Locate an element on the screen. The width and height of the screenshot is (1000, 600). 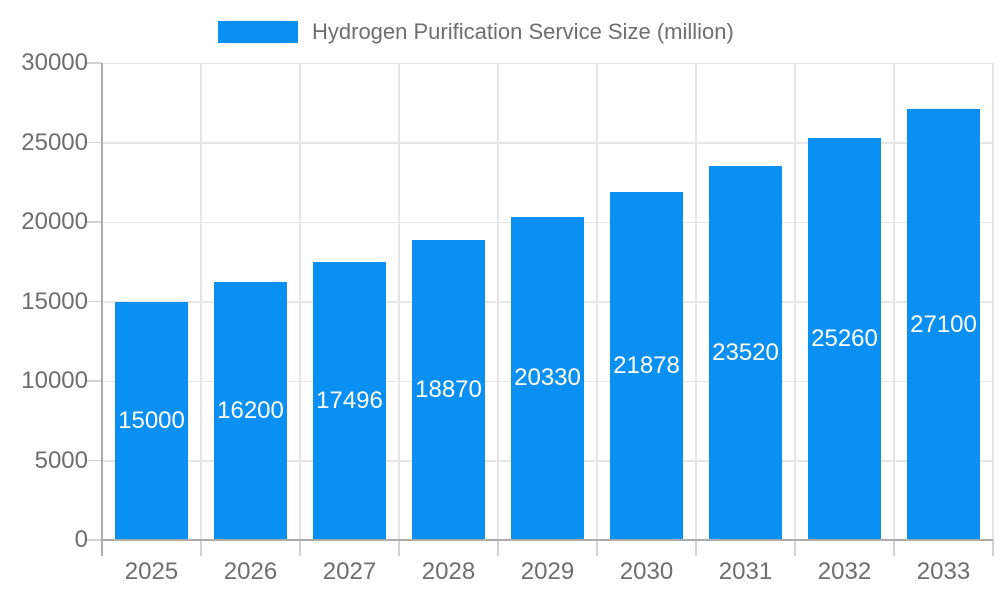
bar: 25260 is located at coordinates (844, 339).